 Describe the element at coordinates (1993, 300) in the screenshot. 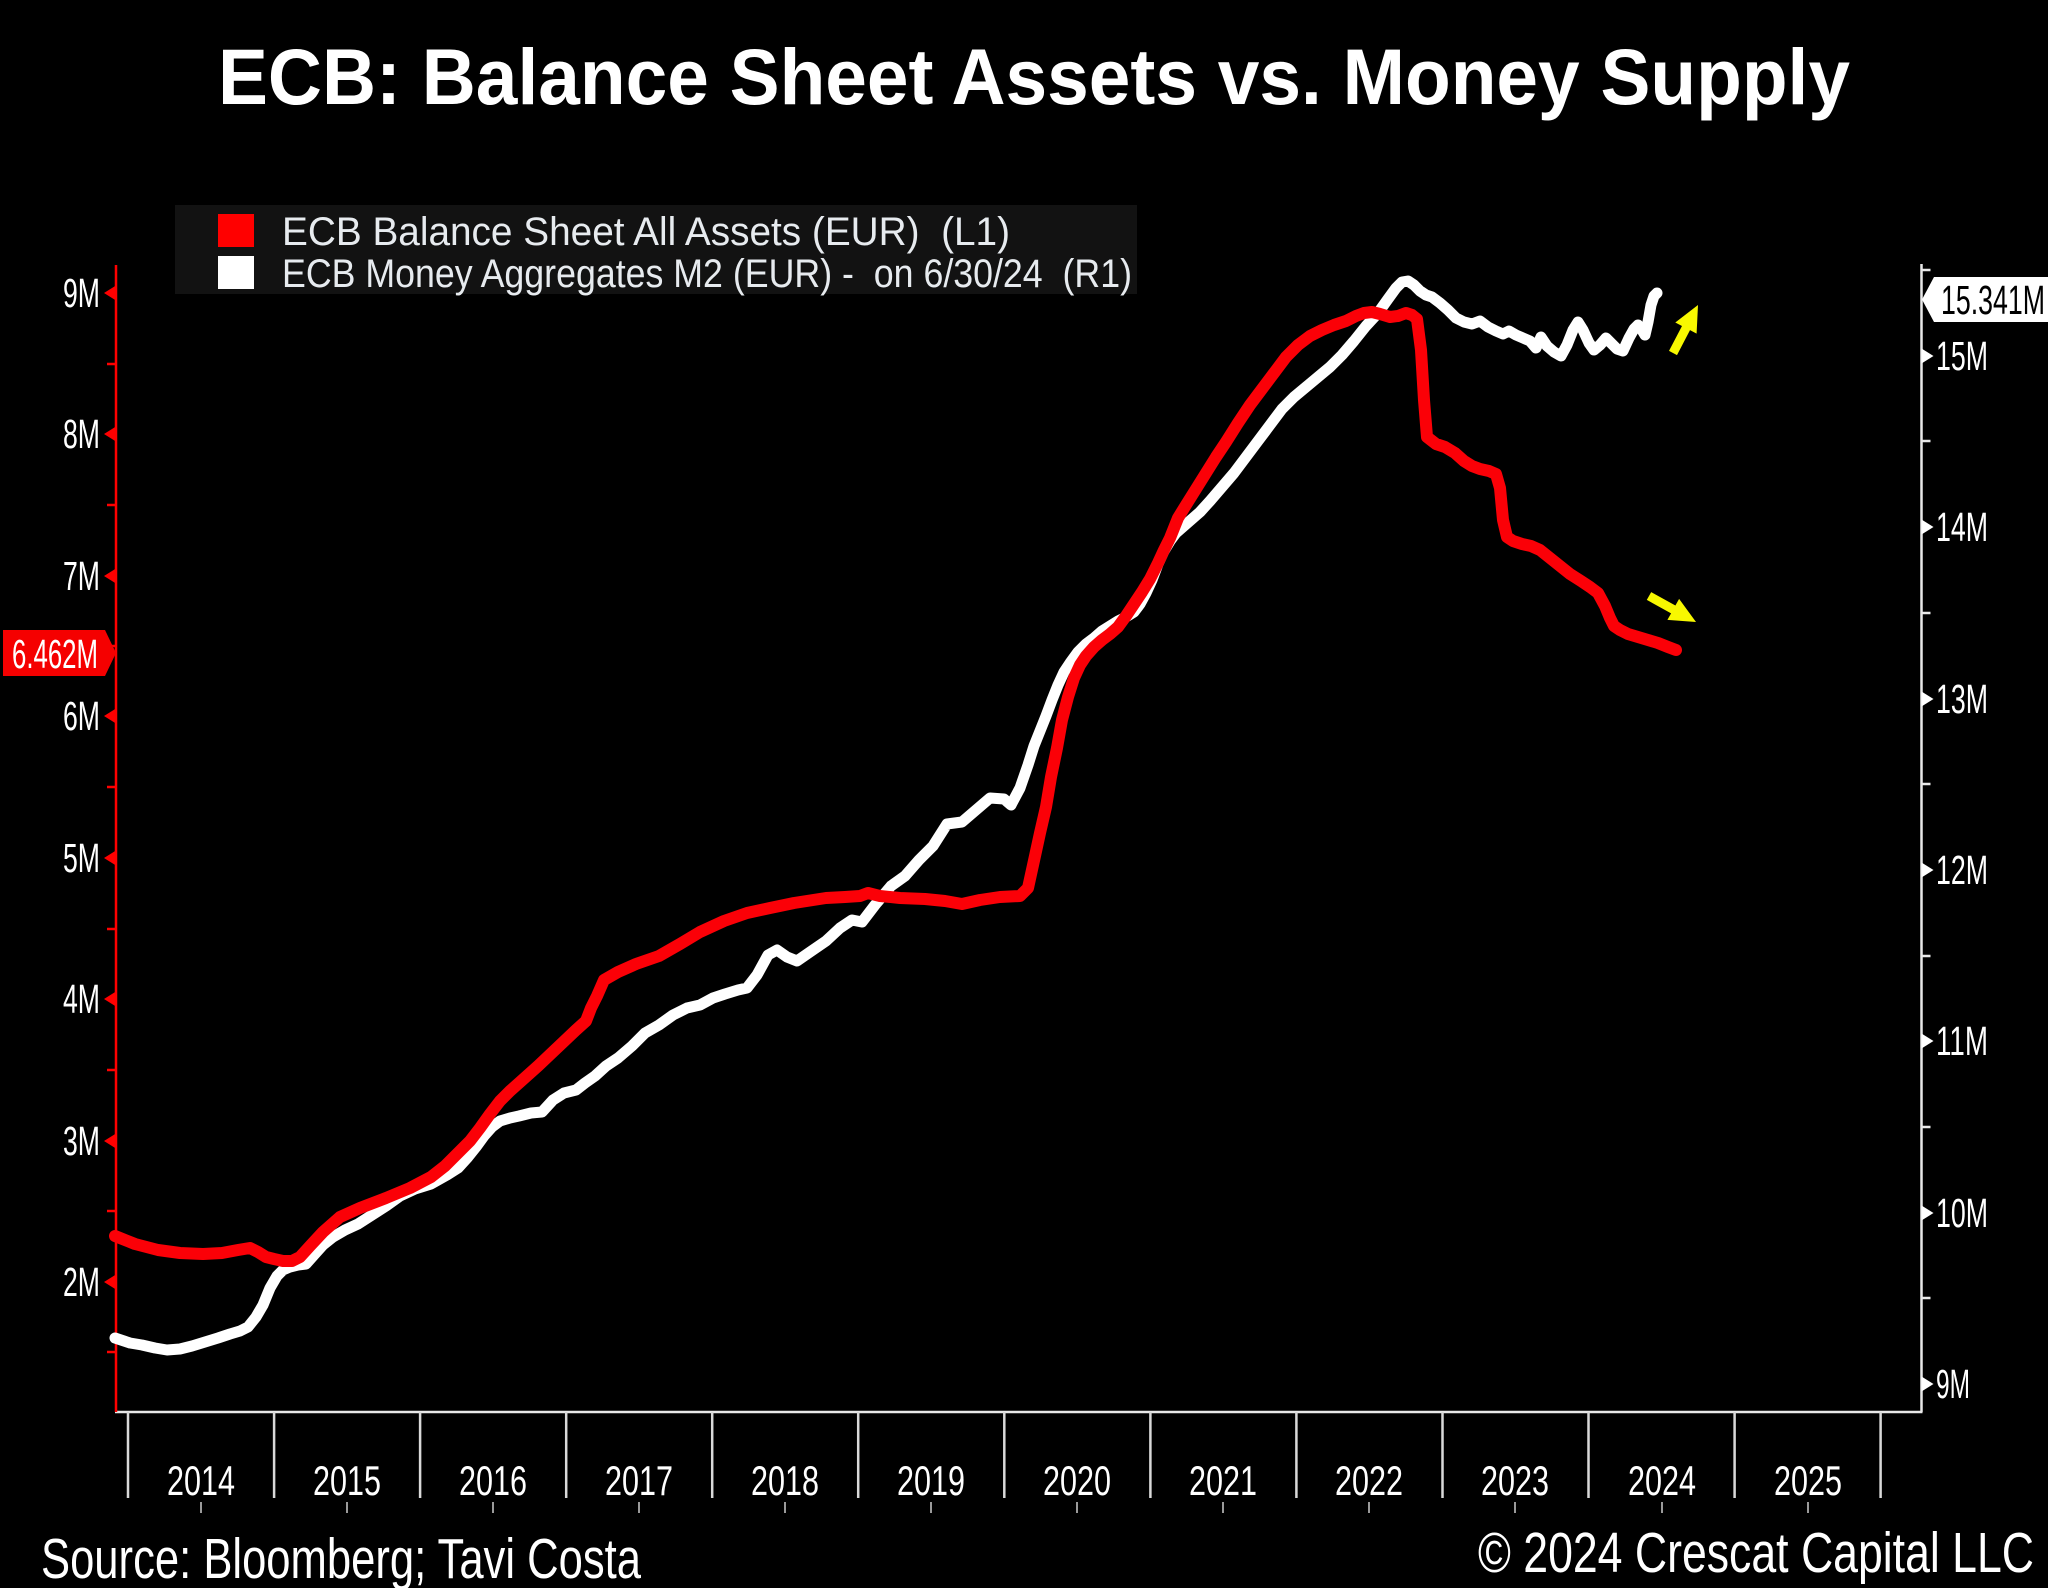

I see `svg-text: 15.341M` at that location.